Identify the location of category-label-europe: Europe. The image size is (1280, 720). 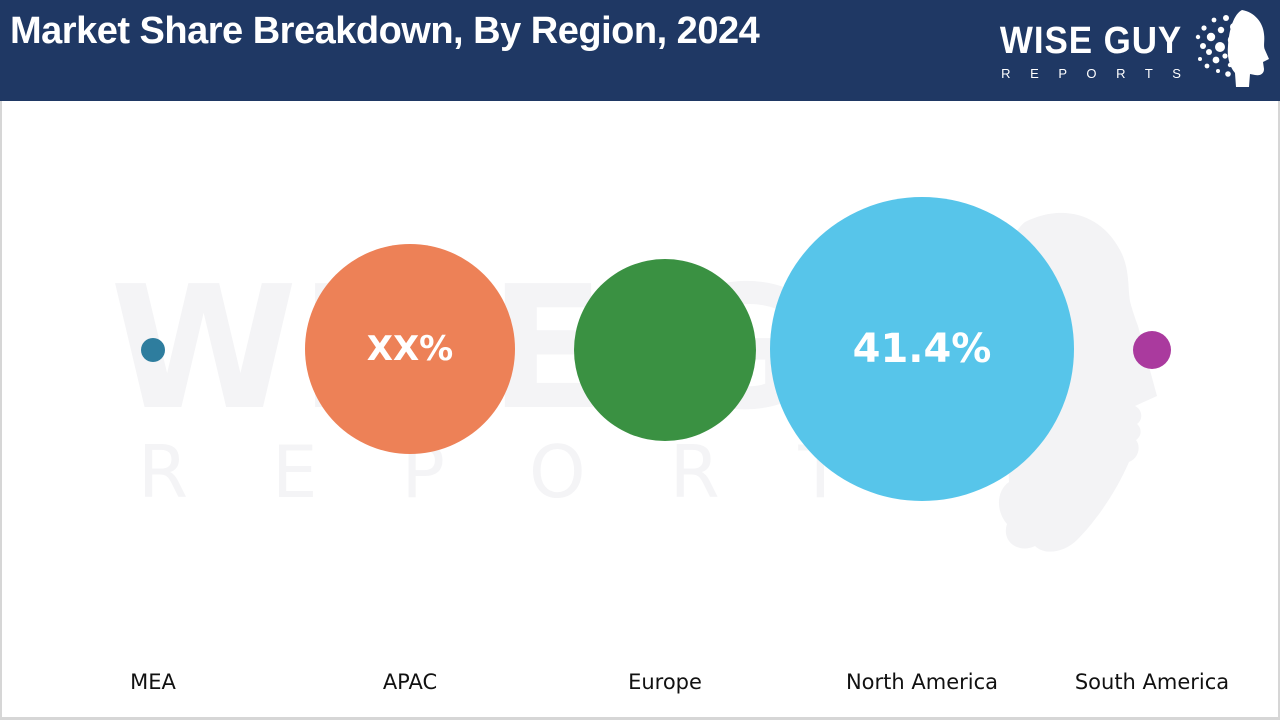
(665, 682).